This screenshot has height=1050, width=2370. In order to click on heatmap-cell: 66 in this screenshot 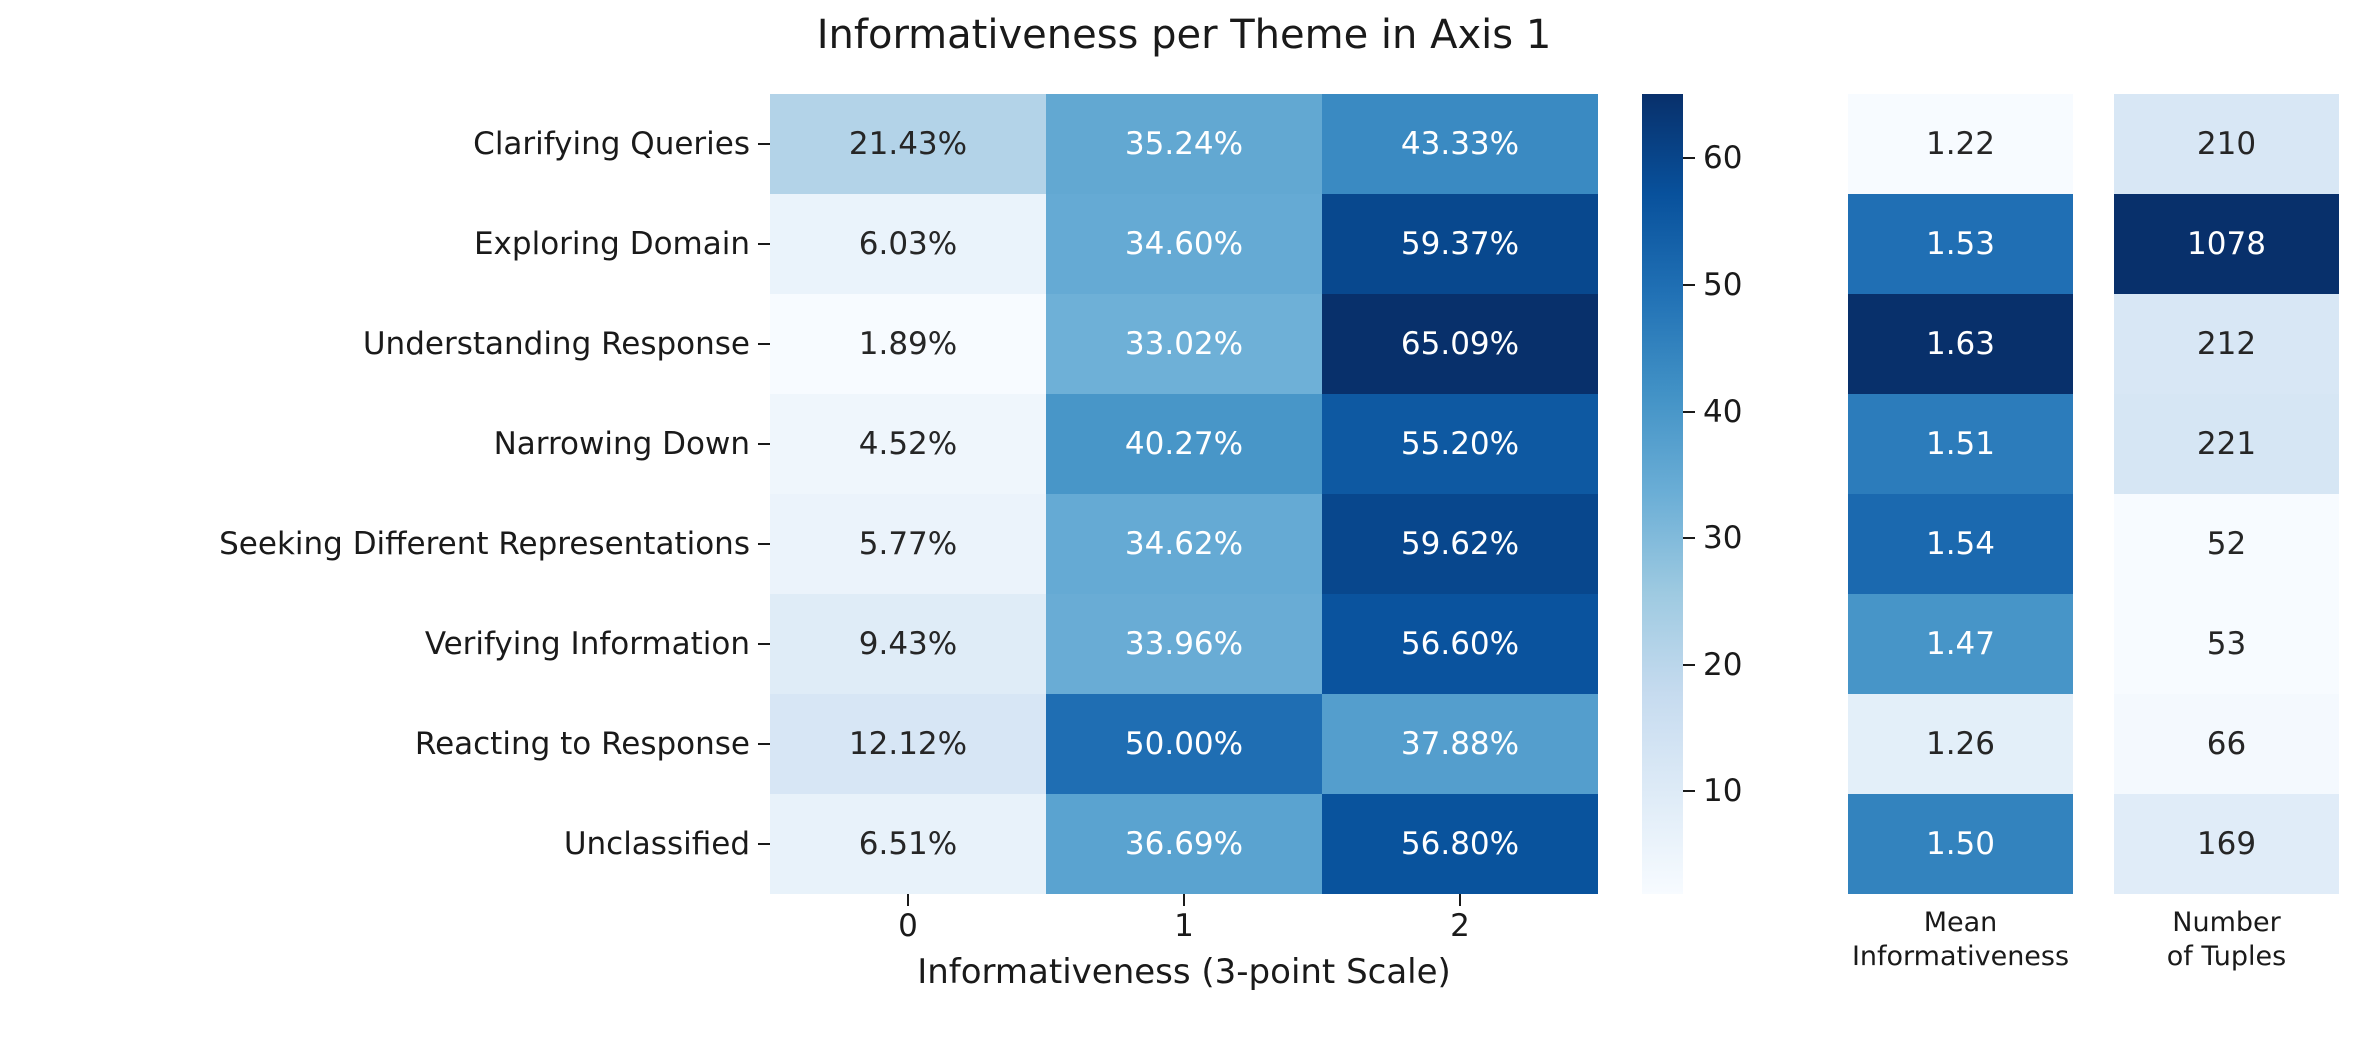, I will do `click(2226, 744)`.